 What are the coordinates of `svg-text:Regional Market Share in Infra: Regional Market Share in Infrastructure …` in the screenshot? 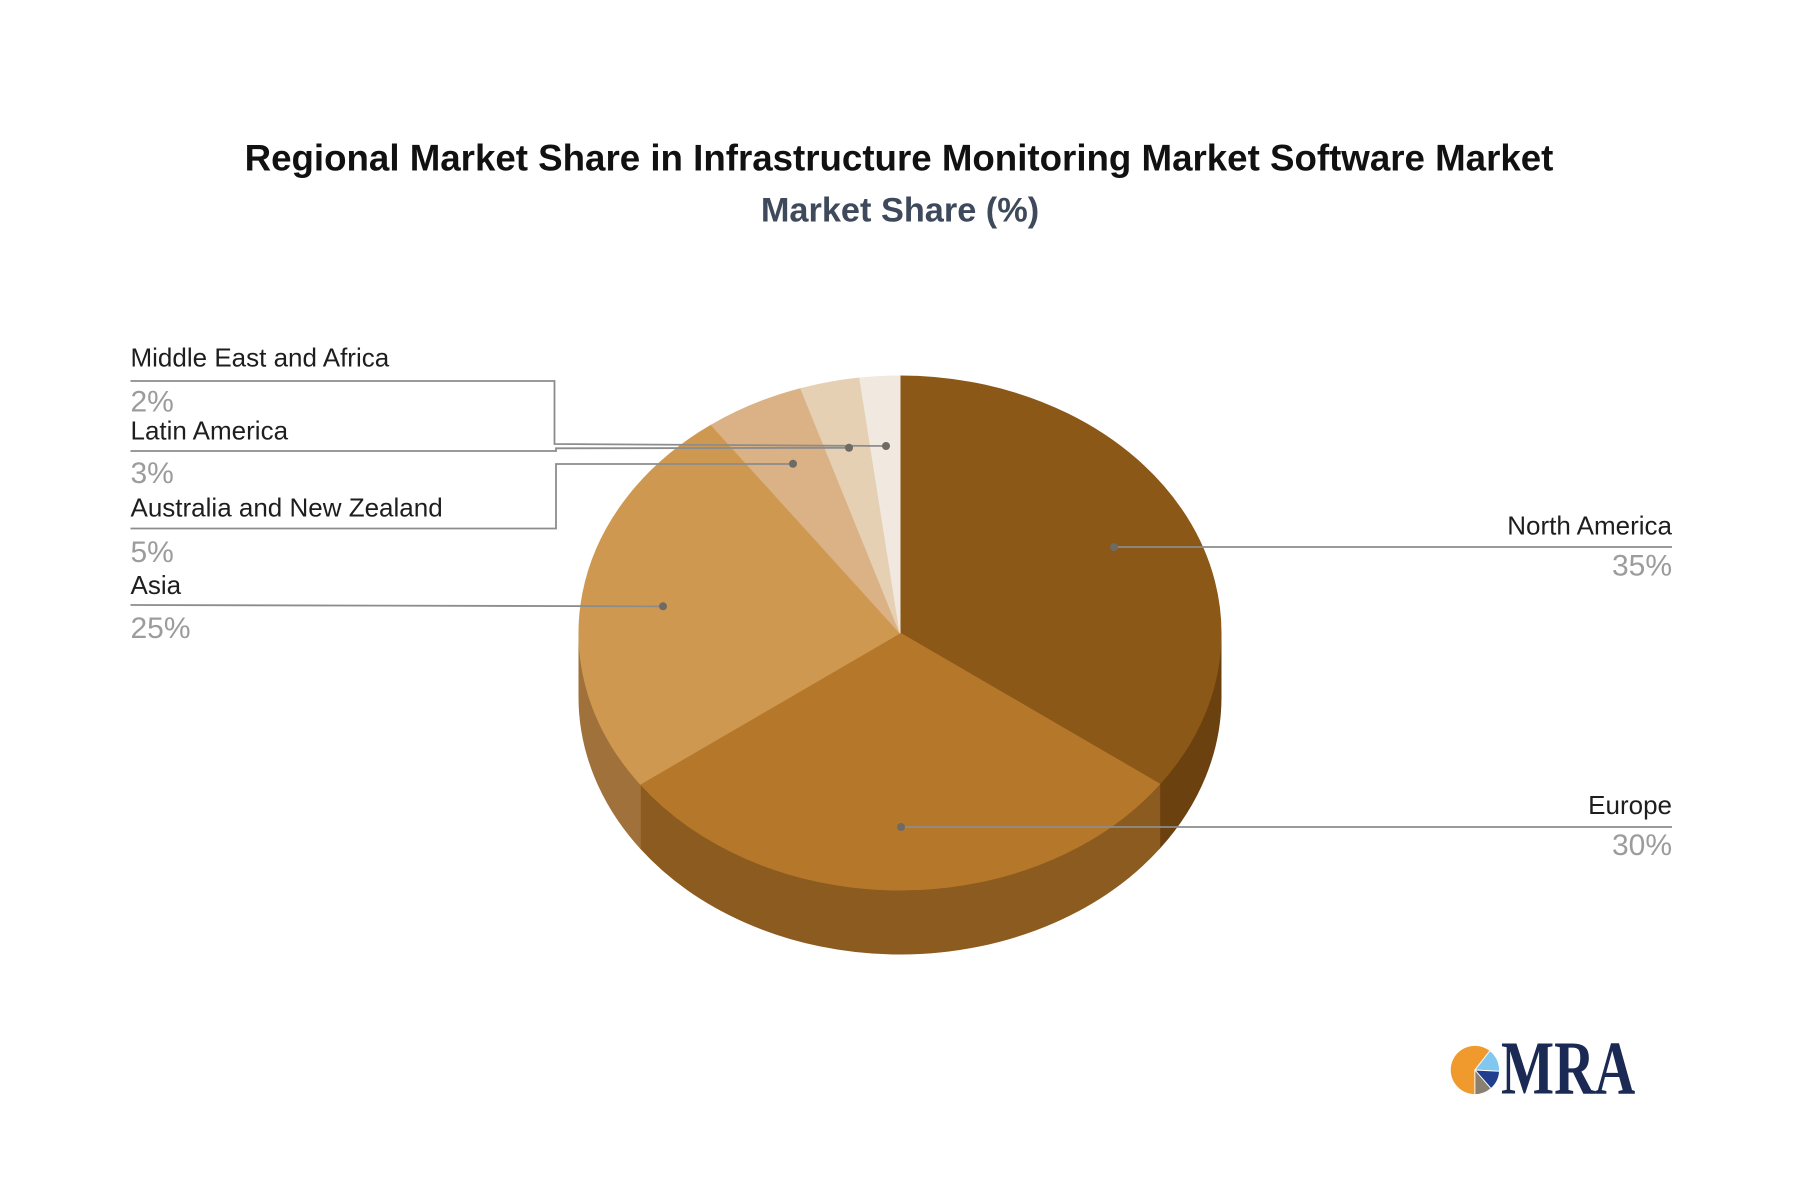 It's located at (899, 158).